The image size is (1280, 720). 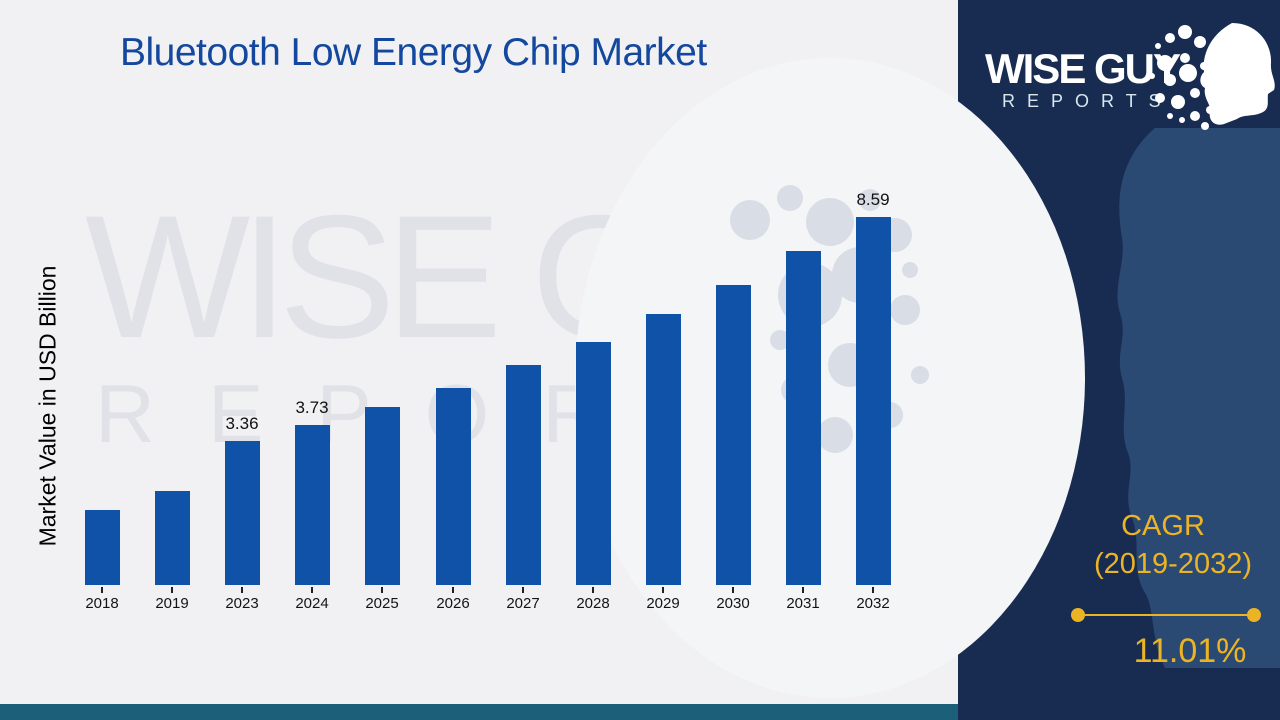 What do you see at coordinates (593, 463) in the screenshot?
I see `bar-2028` at bounding box center [593, 463].